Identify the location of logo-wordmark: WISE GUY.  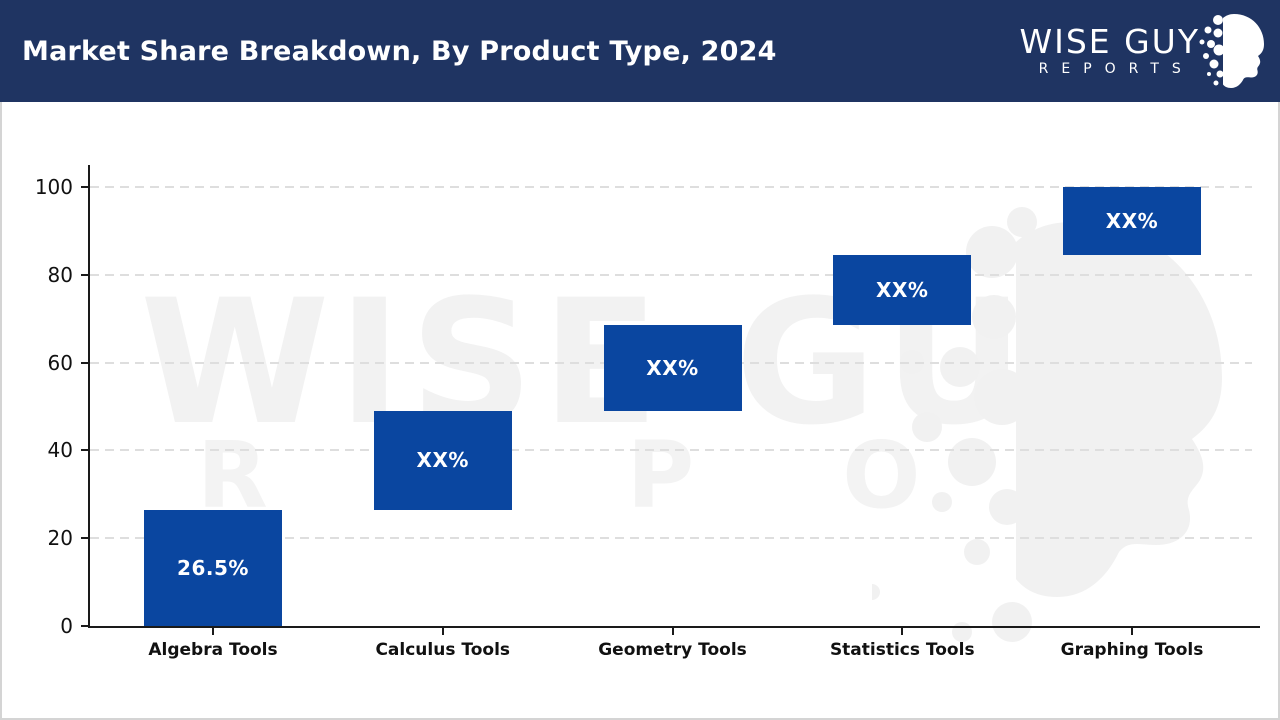
(1109, 41).